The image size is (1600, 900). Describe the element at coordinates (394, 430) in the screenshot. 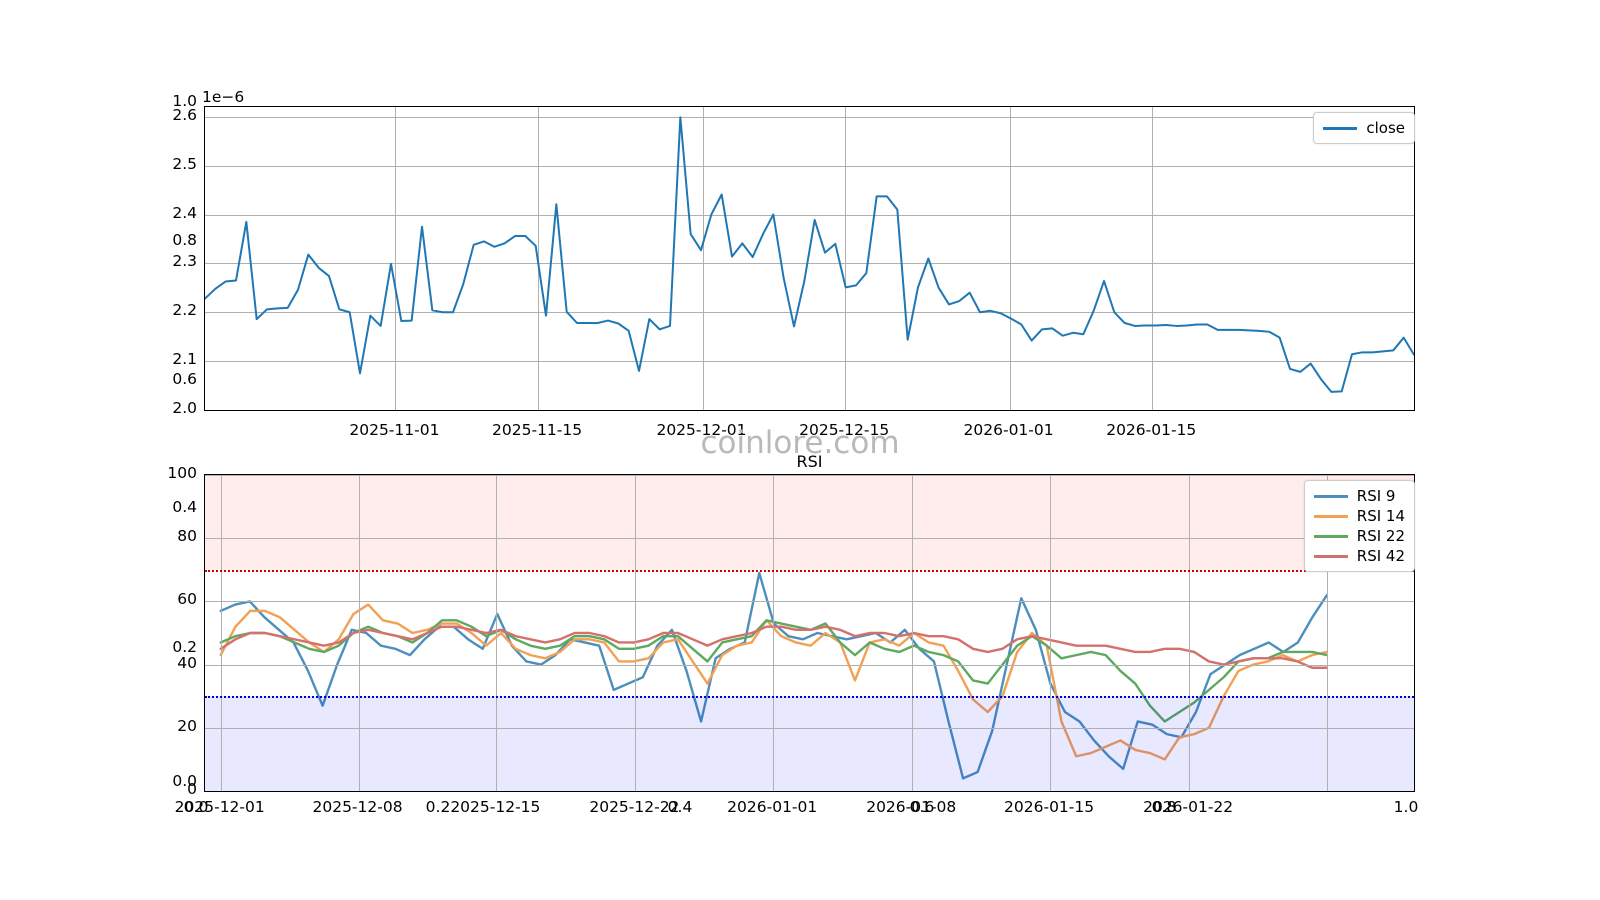

I see `price-x-tick: 2025-11-01` at that location.